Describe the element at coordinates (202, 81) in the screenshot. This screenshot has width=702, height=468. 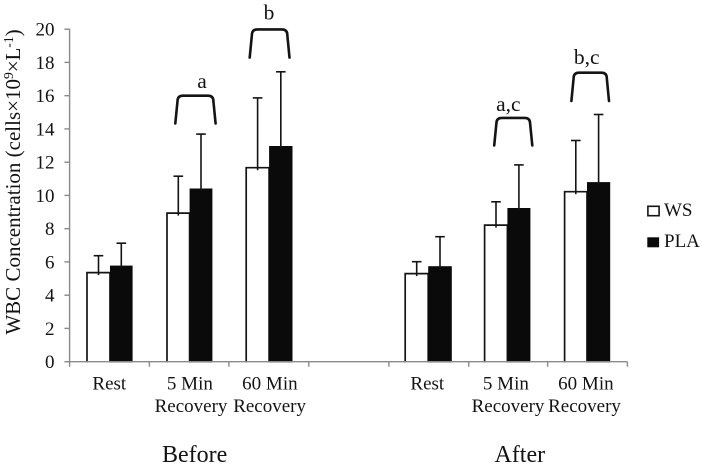
I see `svg-text: a` at that location.